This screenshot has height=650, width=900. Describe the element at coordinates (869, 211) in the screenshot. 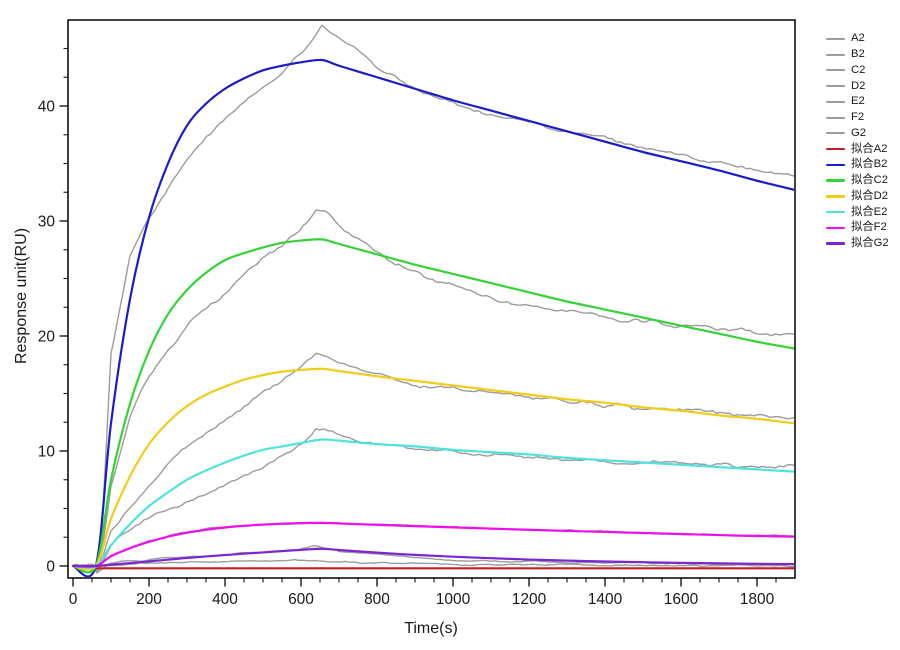

I see `legend-label: 拟合E2` at that location.